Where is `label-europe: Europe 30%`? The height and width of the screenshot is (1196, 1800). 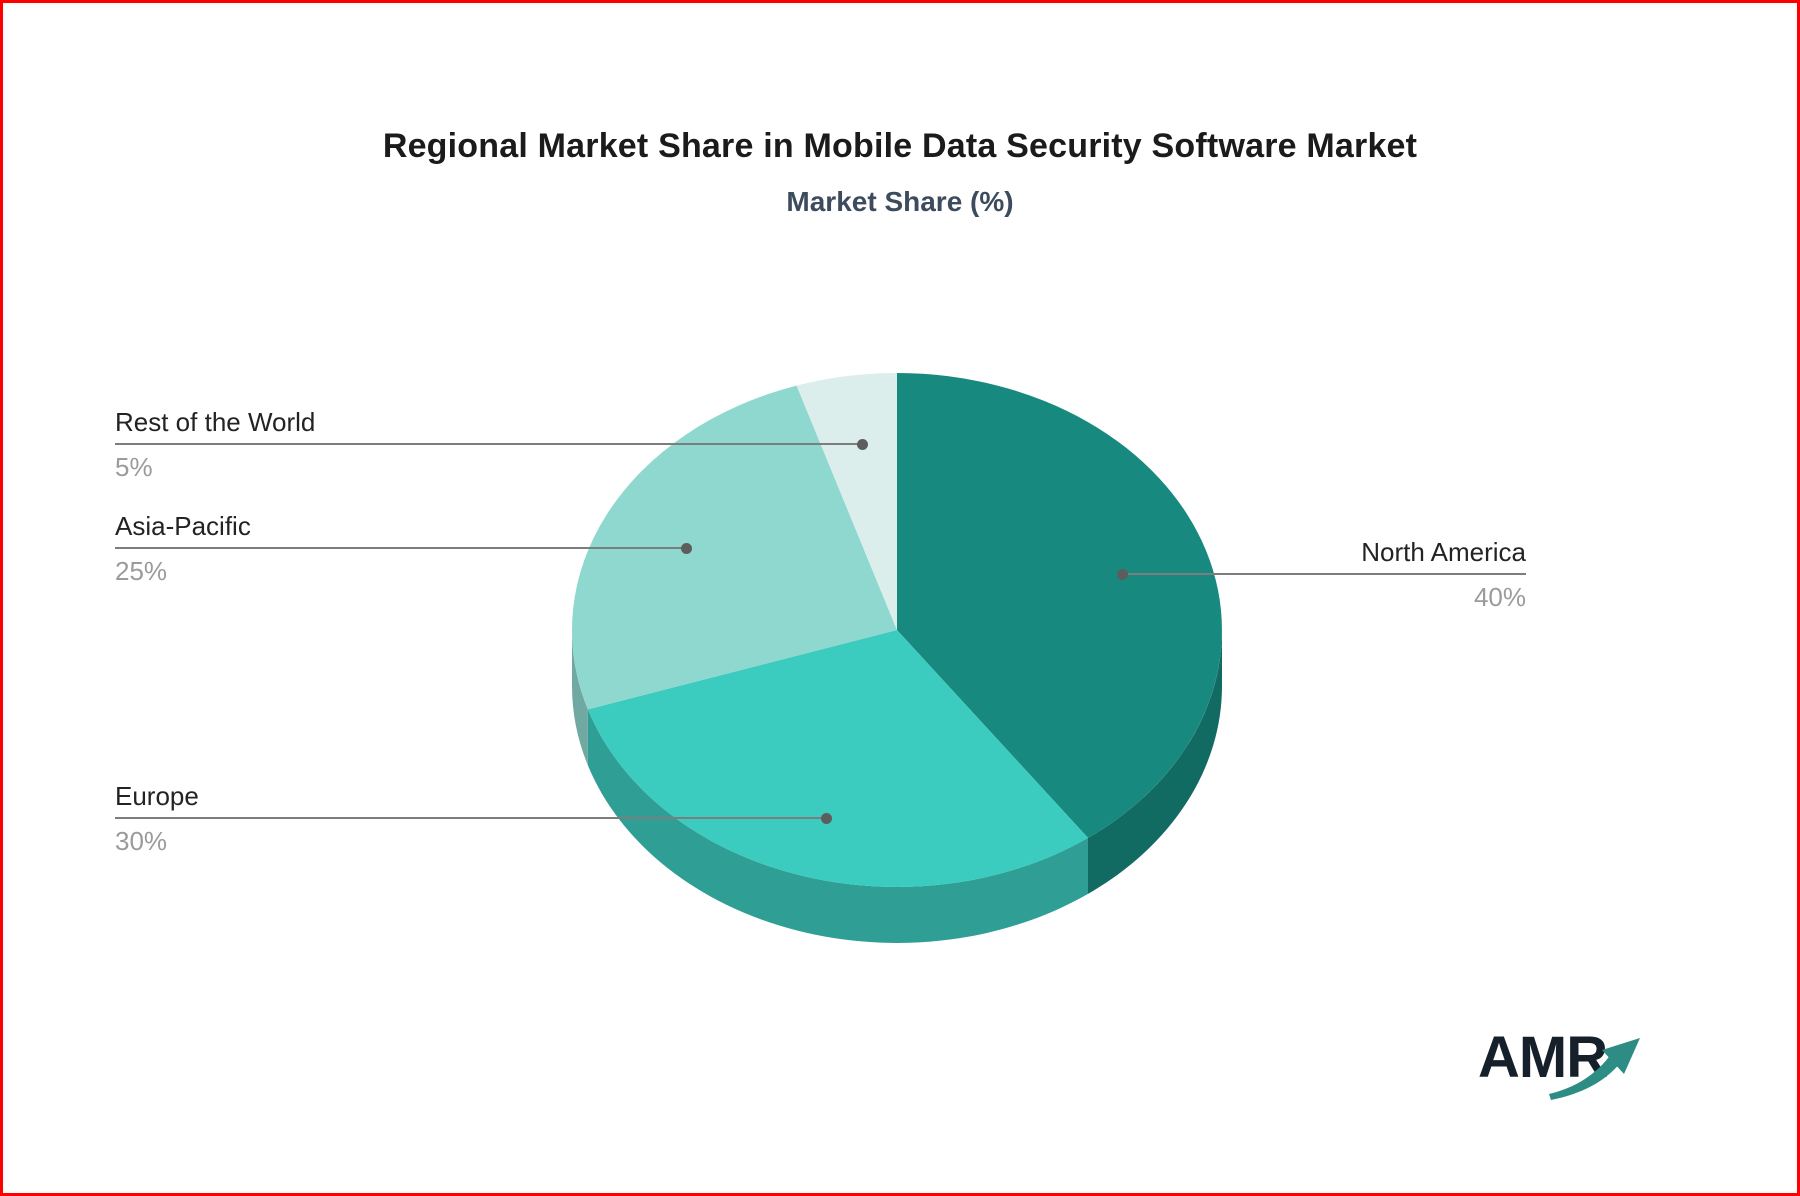
label-europe: Europe 30% is located at coordinates (473, 818).